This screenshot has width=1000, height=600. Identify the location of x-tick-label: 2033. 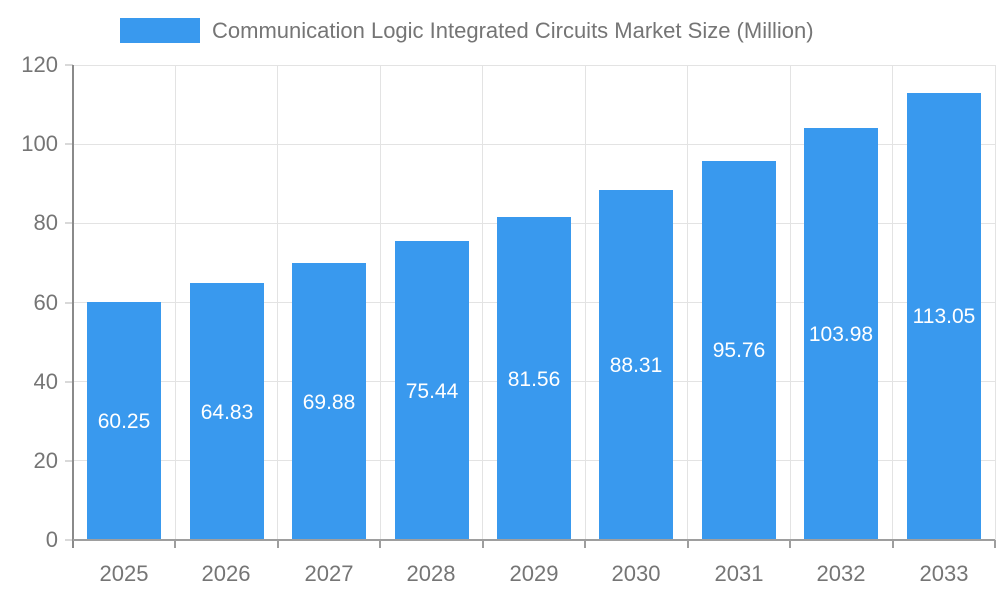
(944, 573).